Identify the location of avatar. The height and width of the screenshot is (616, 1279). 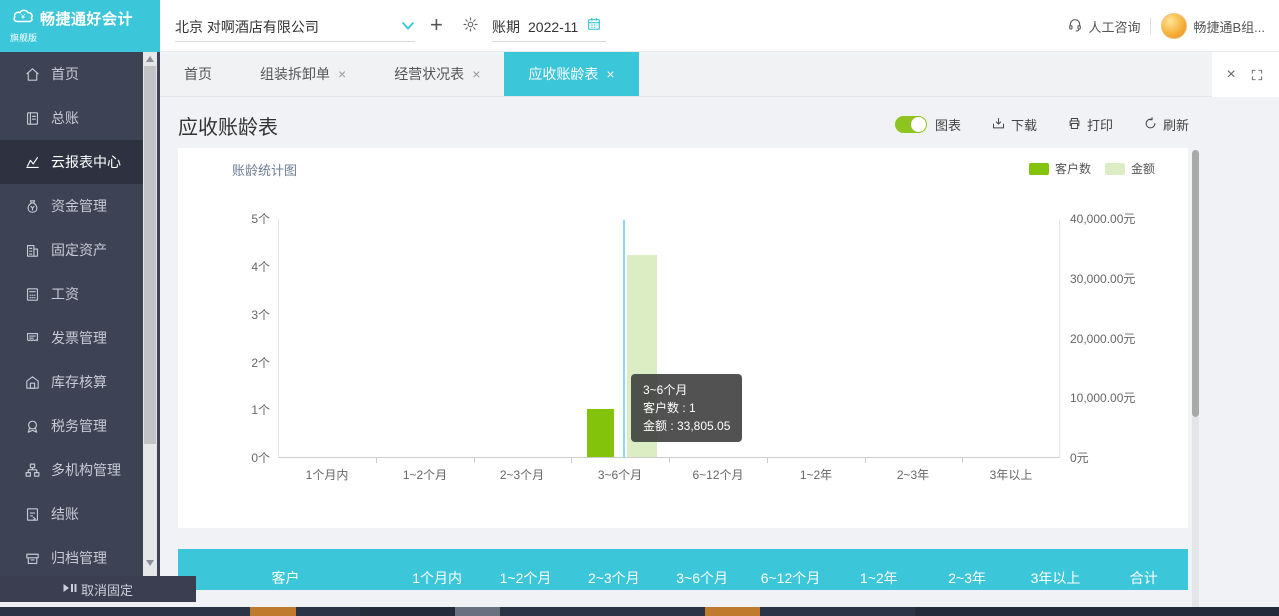
(1174, 26).